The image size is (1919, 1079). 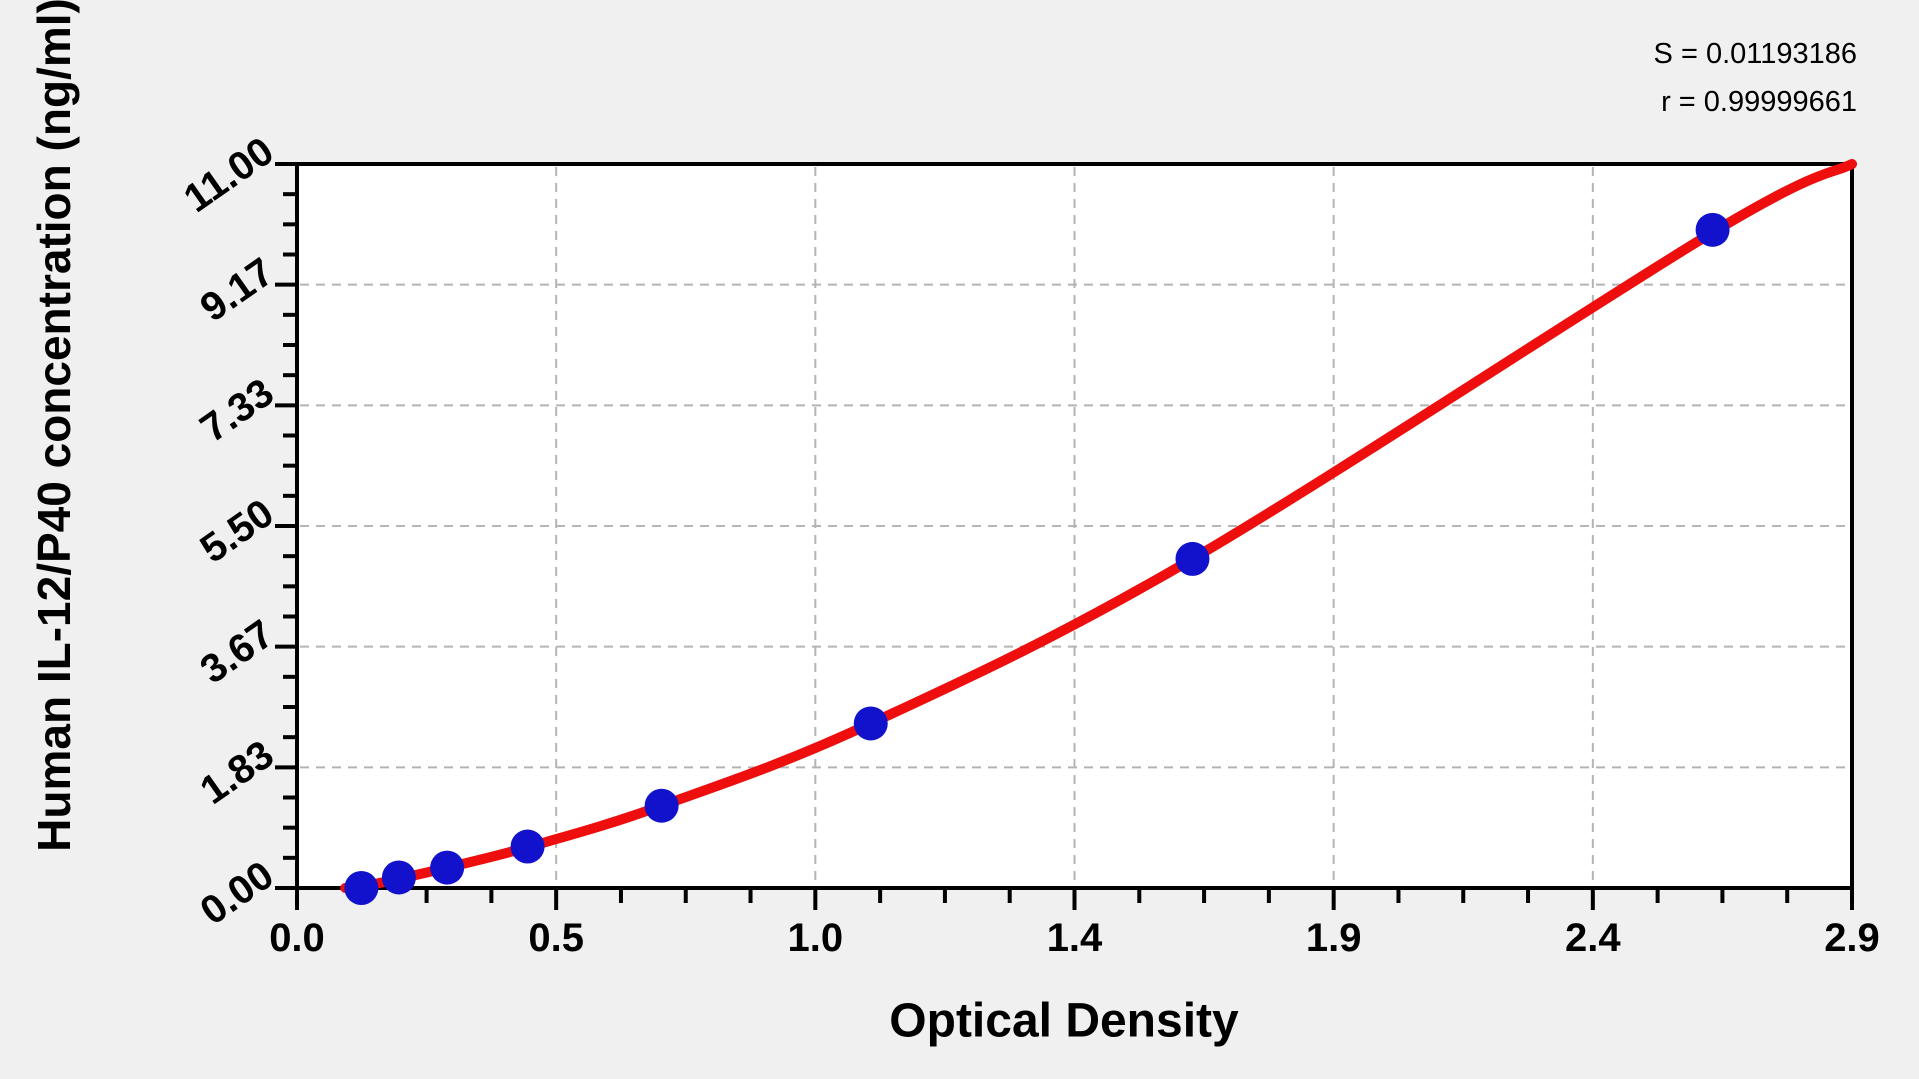 What do you see at coordinates (1075, 938) in the screenshot?
I see `x-tick-label: 1.4` at bounding box center [1075, 938].